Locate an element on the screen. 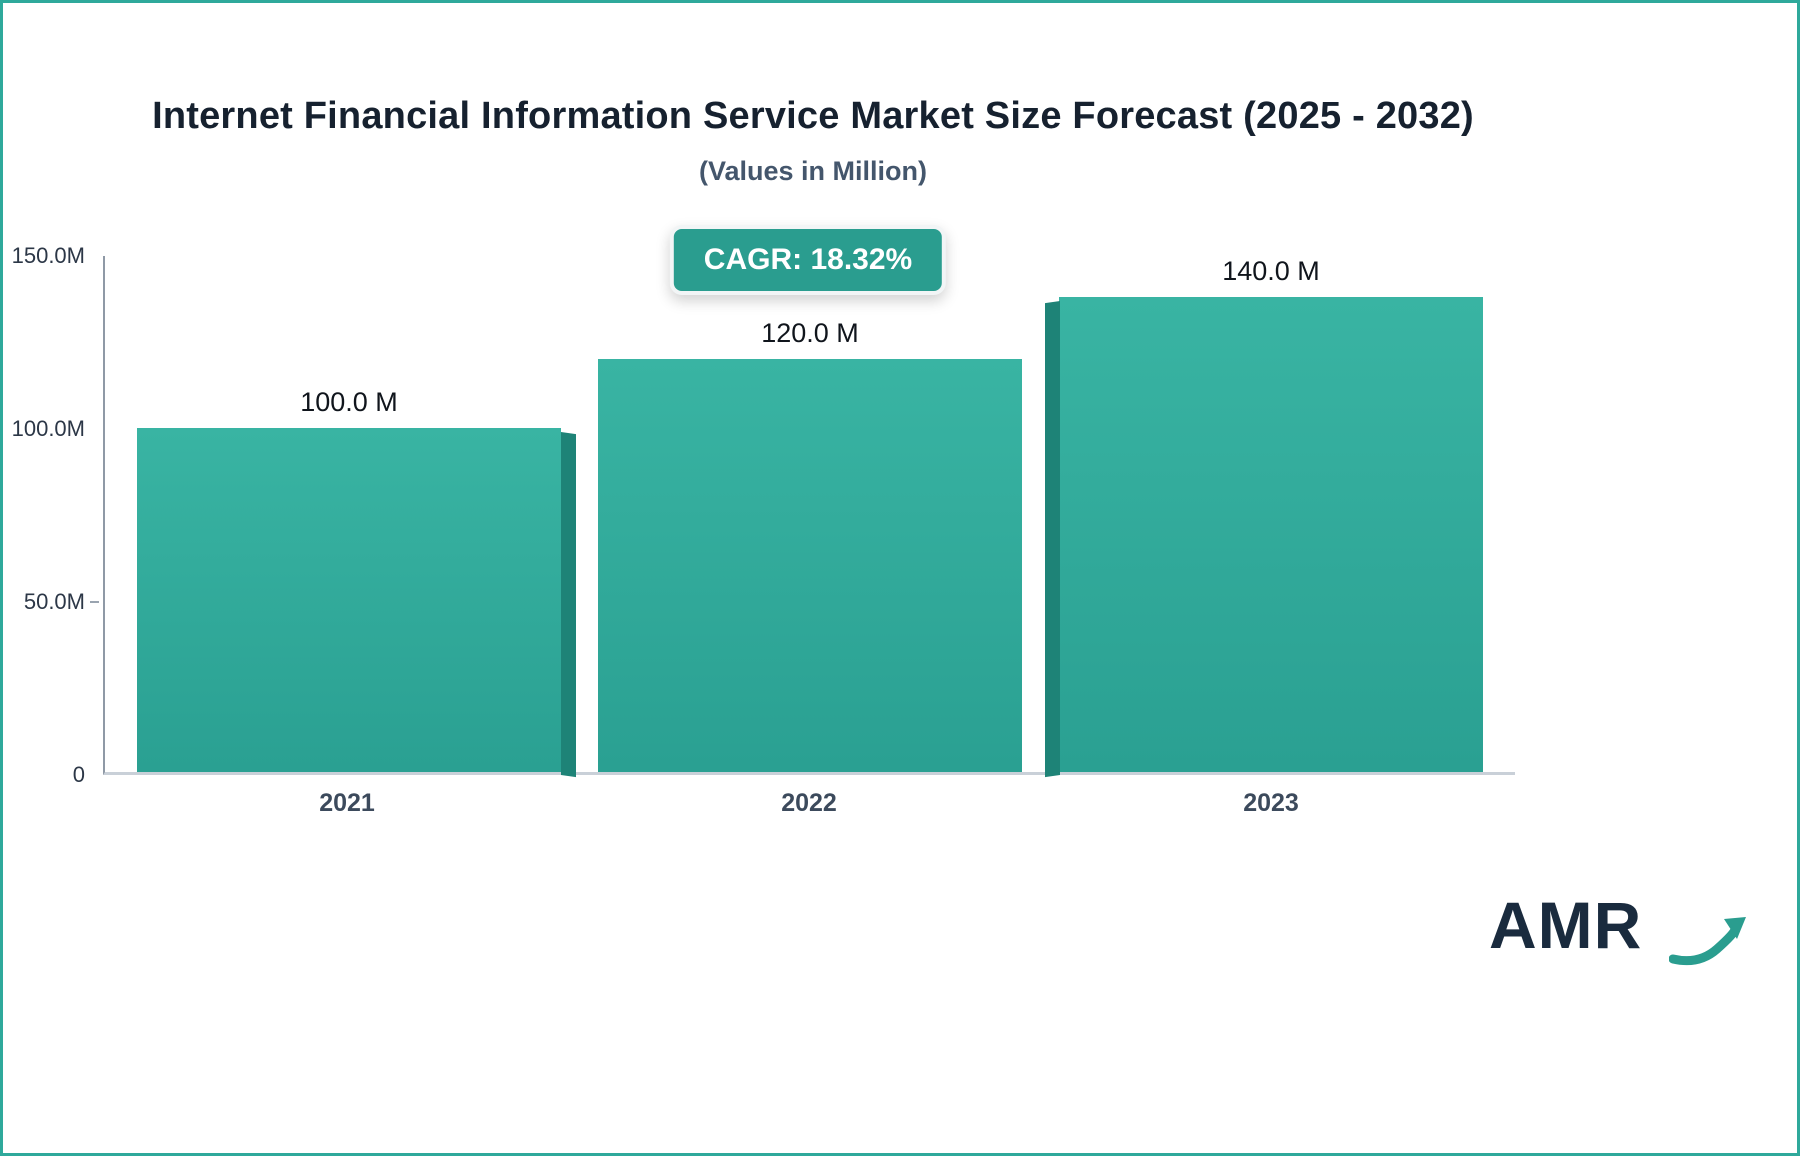 Image resolution: width=1800 pixels, height=1156 pixels. bar-2021 is located at coordinates (349, 600).